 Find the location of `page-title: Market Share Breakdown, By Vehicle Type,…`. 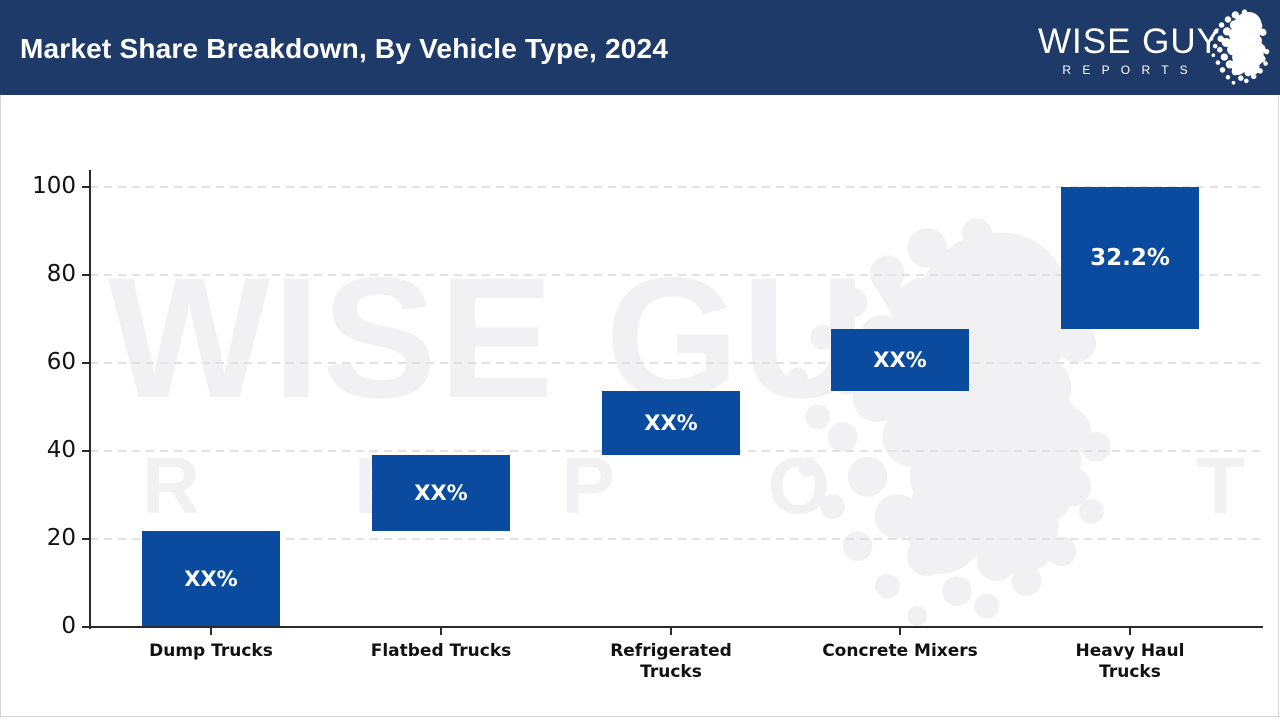

page-title: Market Share Breakdown, By Vehicle Type,… is located at coordinates (344, 48).